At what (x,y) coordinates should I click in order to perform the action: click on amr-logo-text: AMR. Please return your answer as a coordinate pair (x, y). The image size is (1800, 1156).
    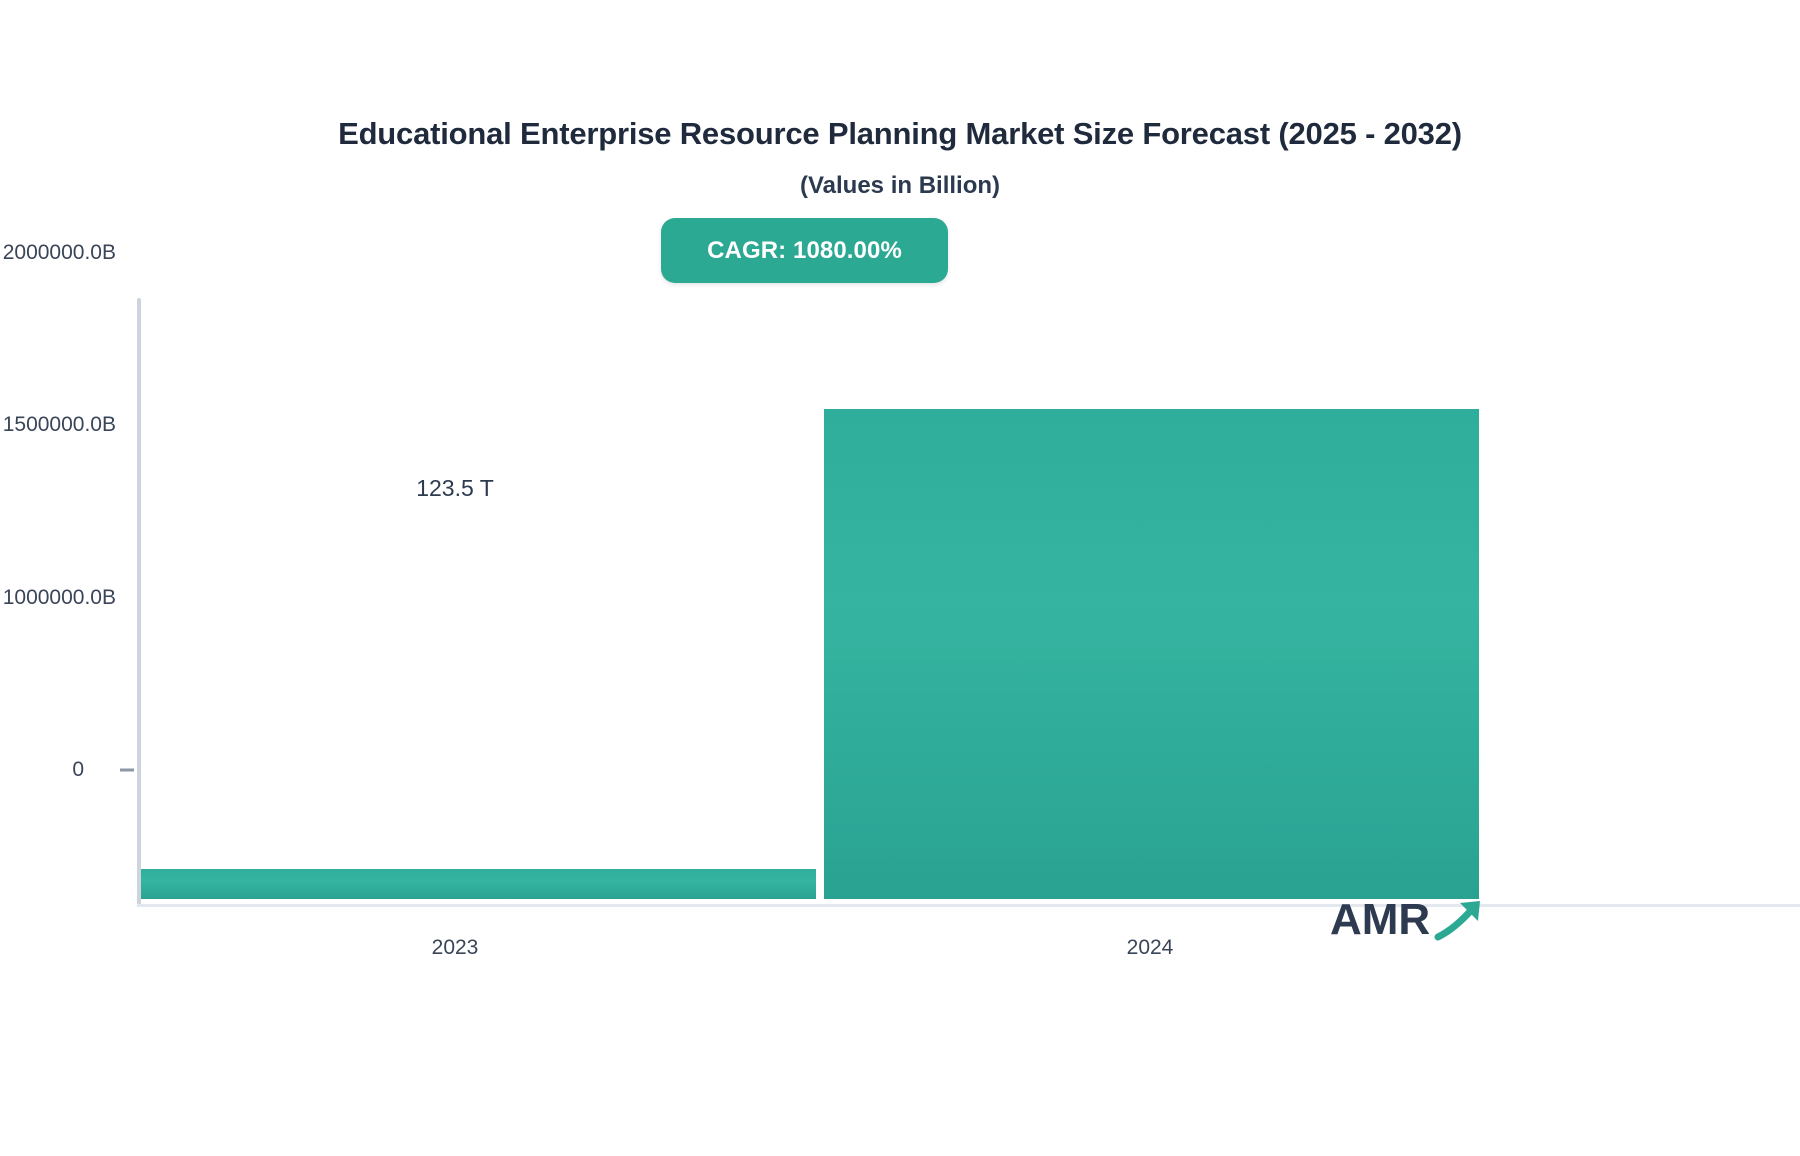
    Looking at the image, I should click on (1380, 919).